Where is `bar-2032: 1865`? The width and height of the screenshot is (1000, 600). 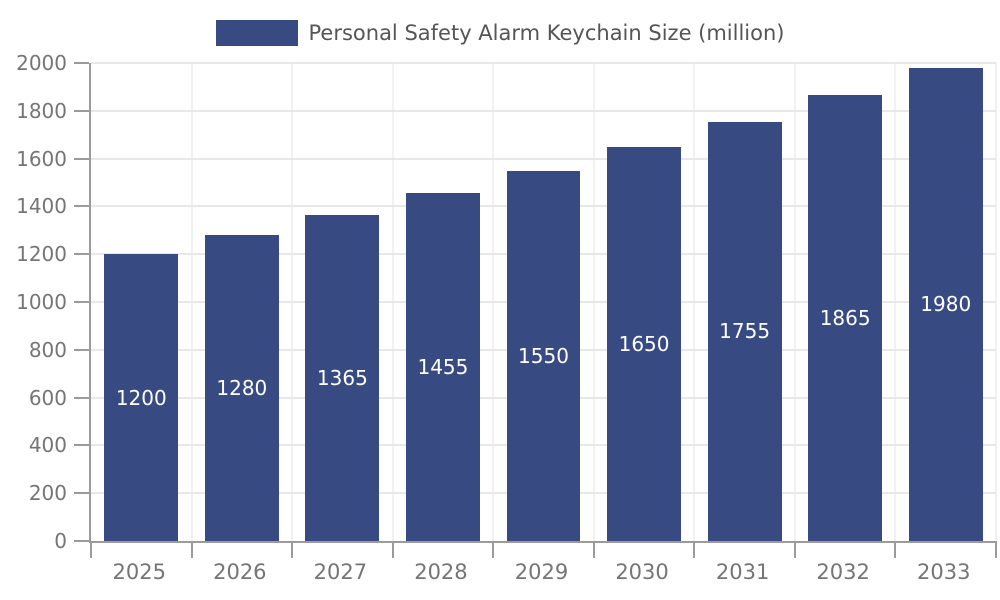 bar-2032: 1865 is located at coordinates (845, 318).